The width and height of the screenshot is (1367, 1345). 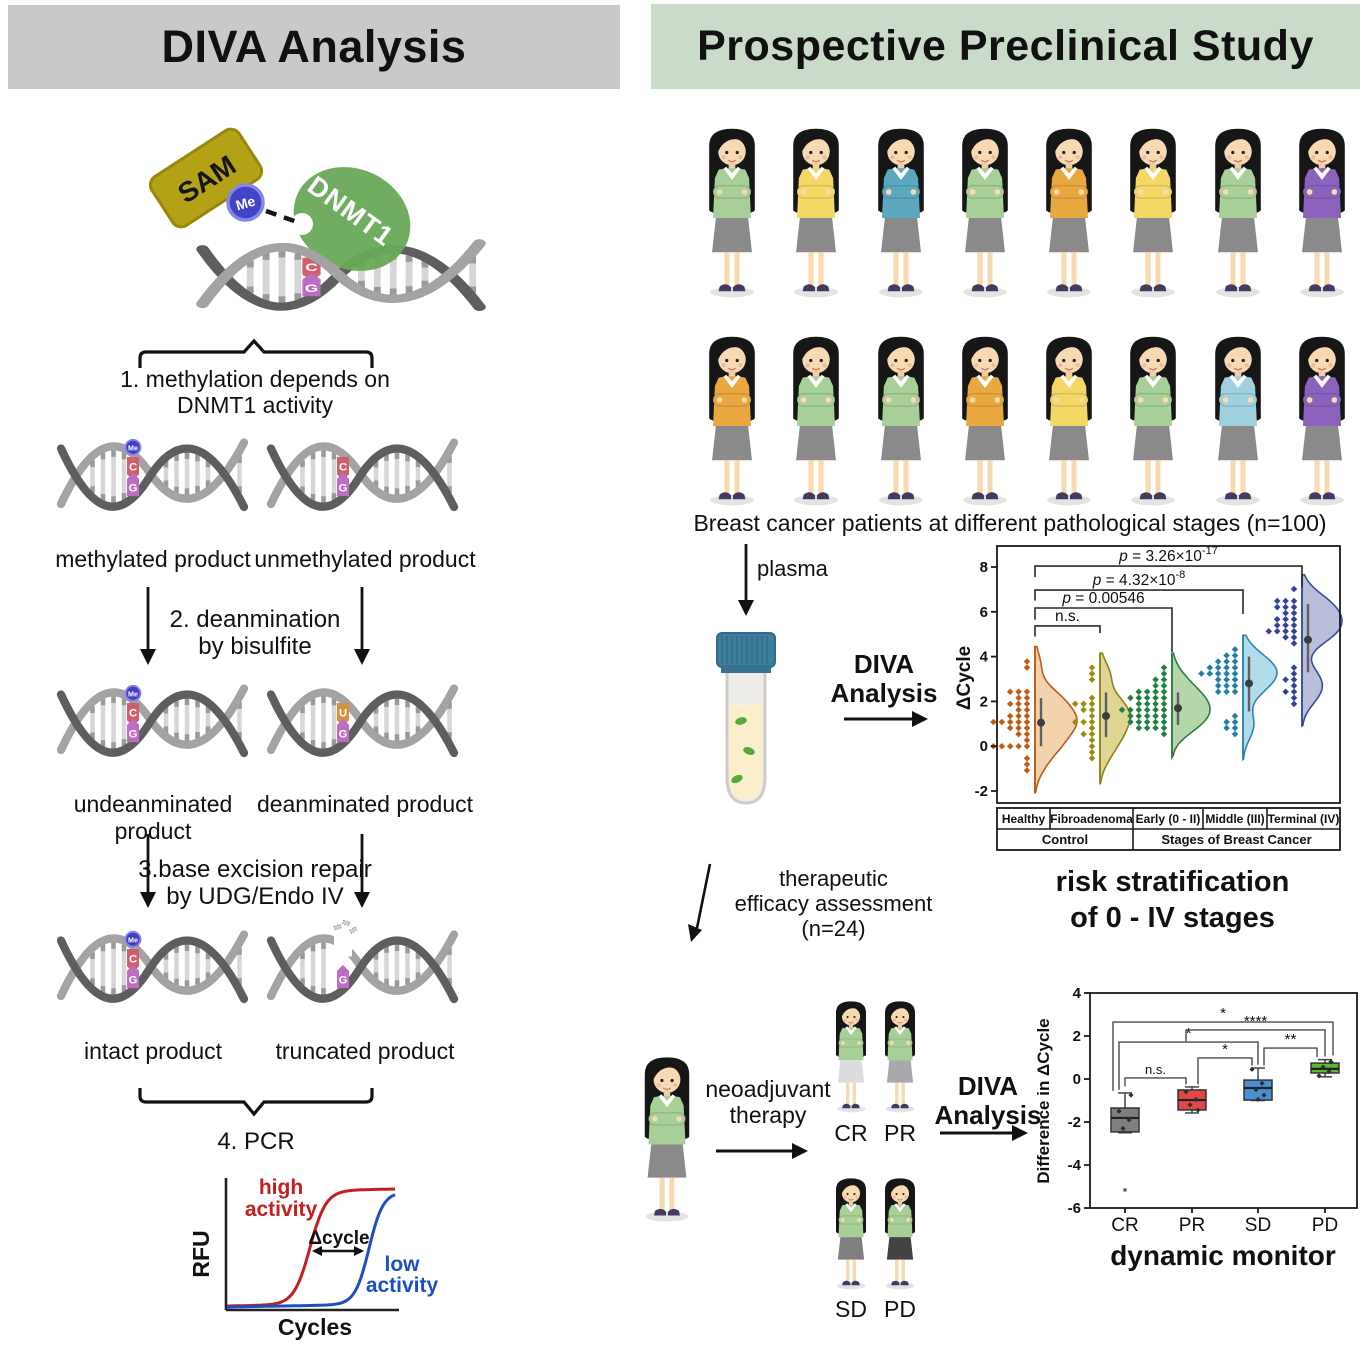 What do you see at coordinates (833, 928) in the screenshot?
I see `ther-line3: (n=24)` at bounding box center [833, 928].